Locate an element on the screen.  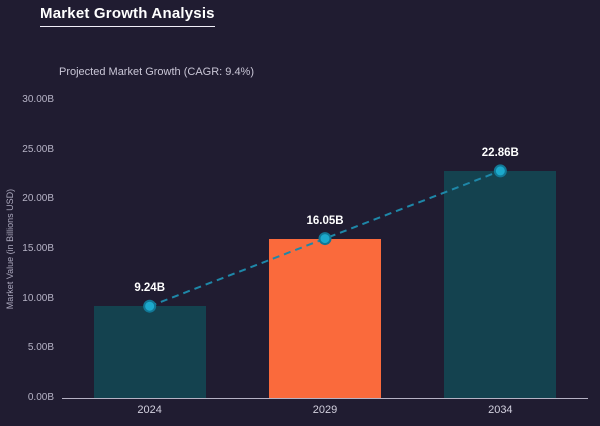
x-tick-label: 2024 is located at coordinates (149, 410).